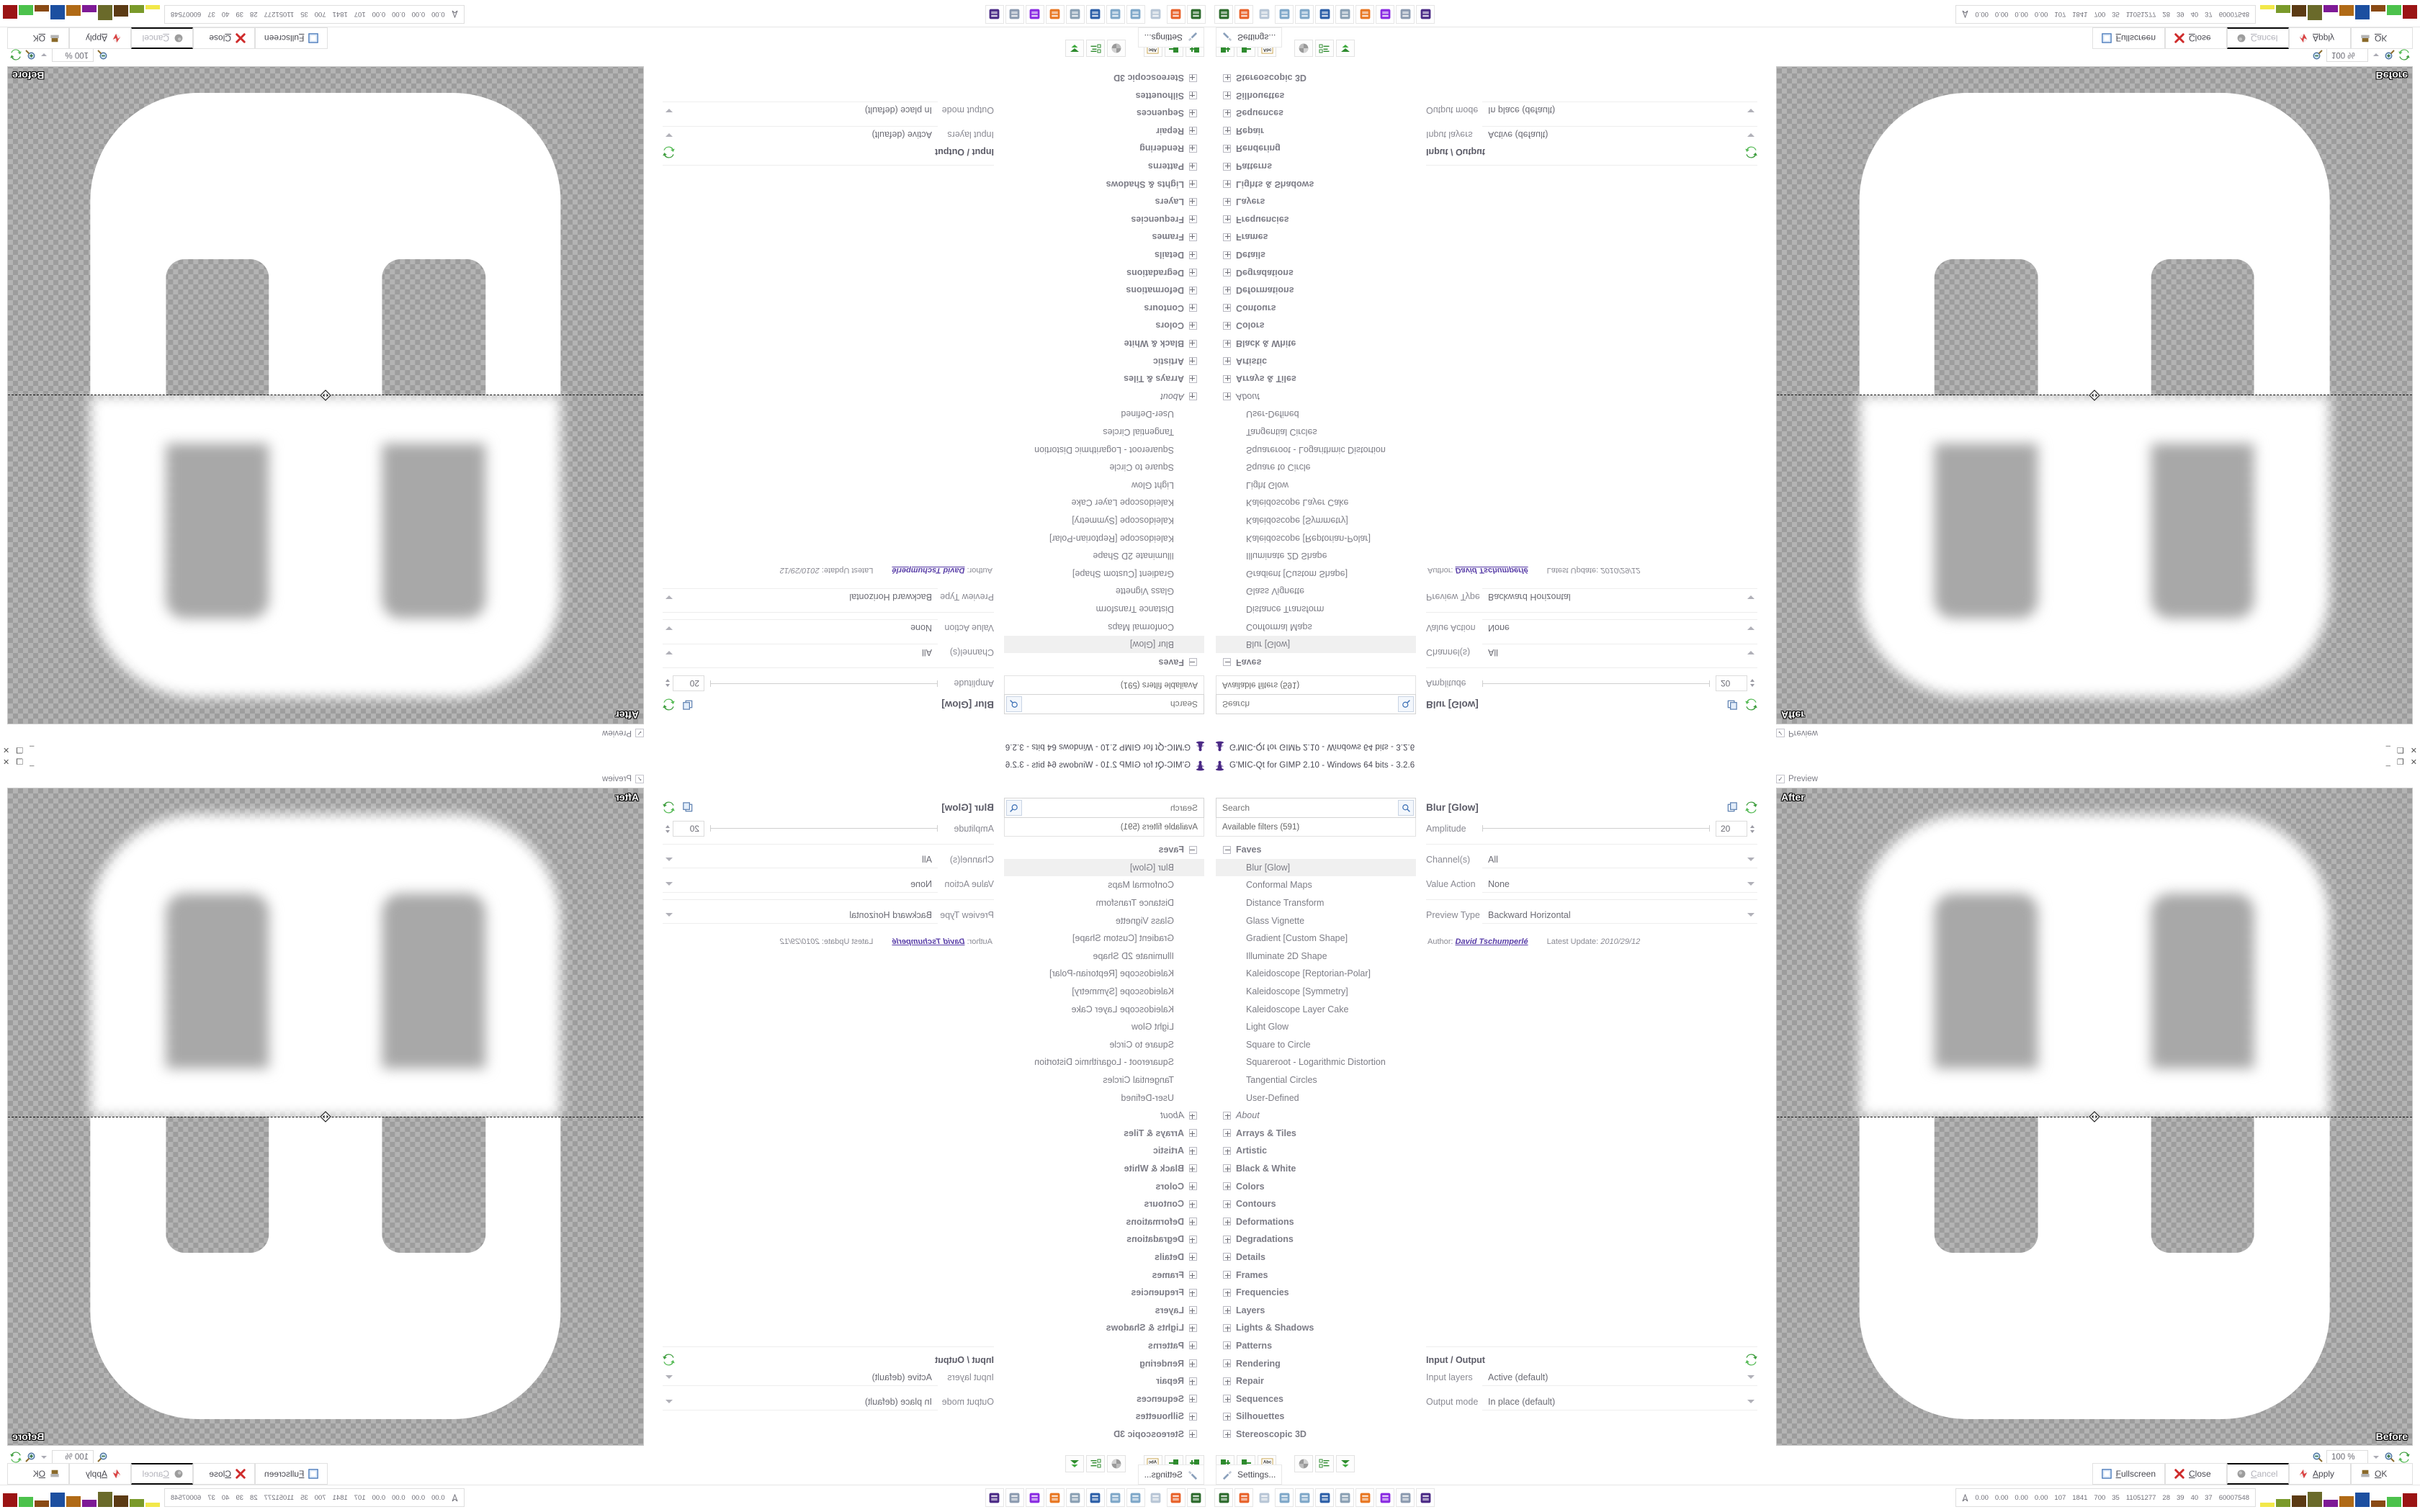  I want to click on tree-category-testing: Testing, so click(1104, 1444).